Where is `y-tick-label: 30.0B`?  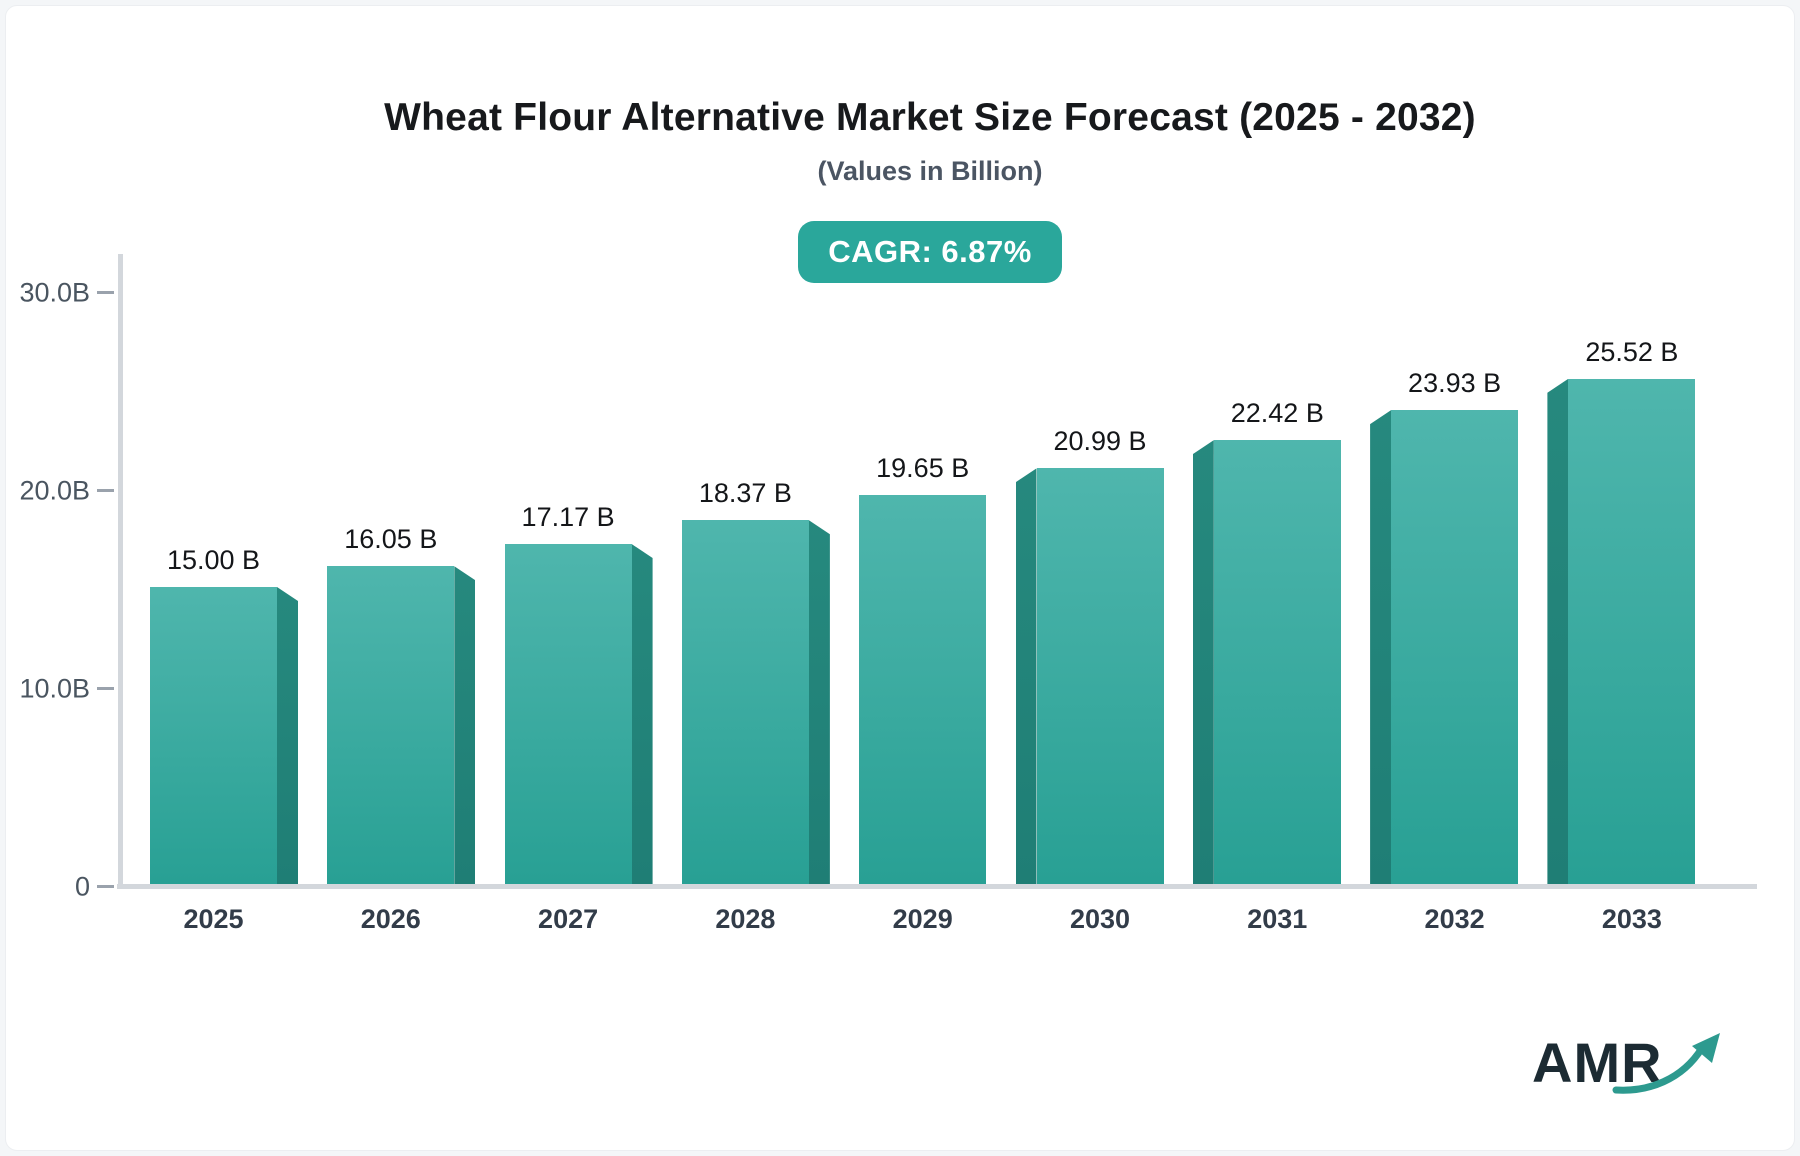
y-tick-label: 30.0B is located at coordinates (54, 292).